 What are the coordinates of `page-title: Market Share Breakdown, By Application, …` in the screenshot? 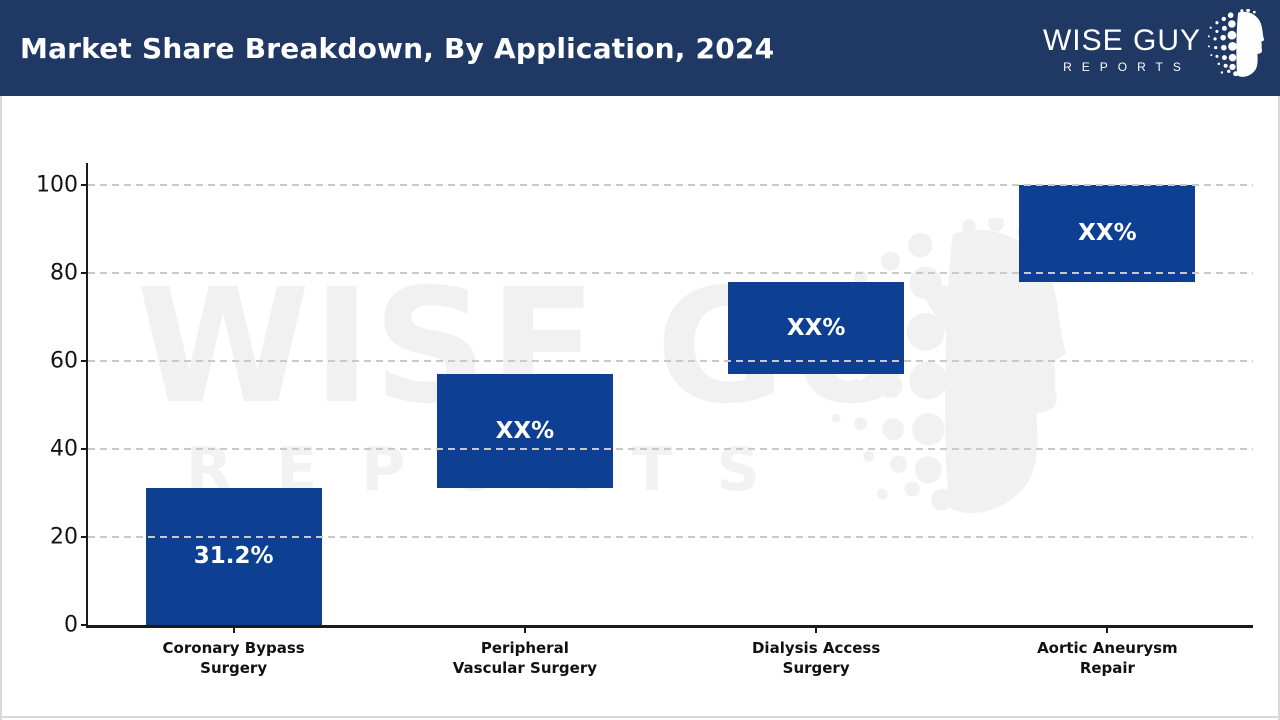 It's located at (397, 48).